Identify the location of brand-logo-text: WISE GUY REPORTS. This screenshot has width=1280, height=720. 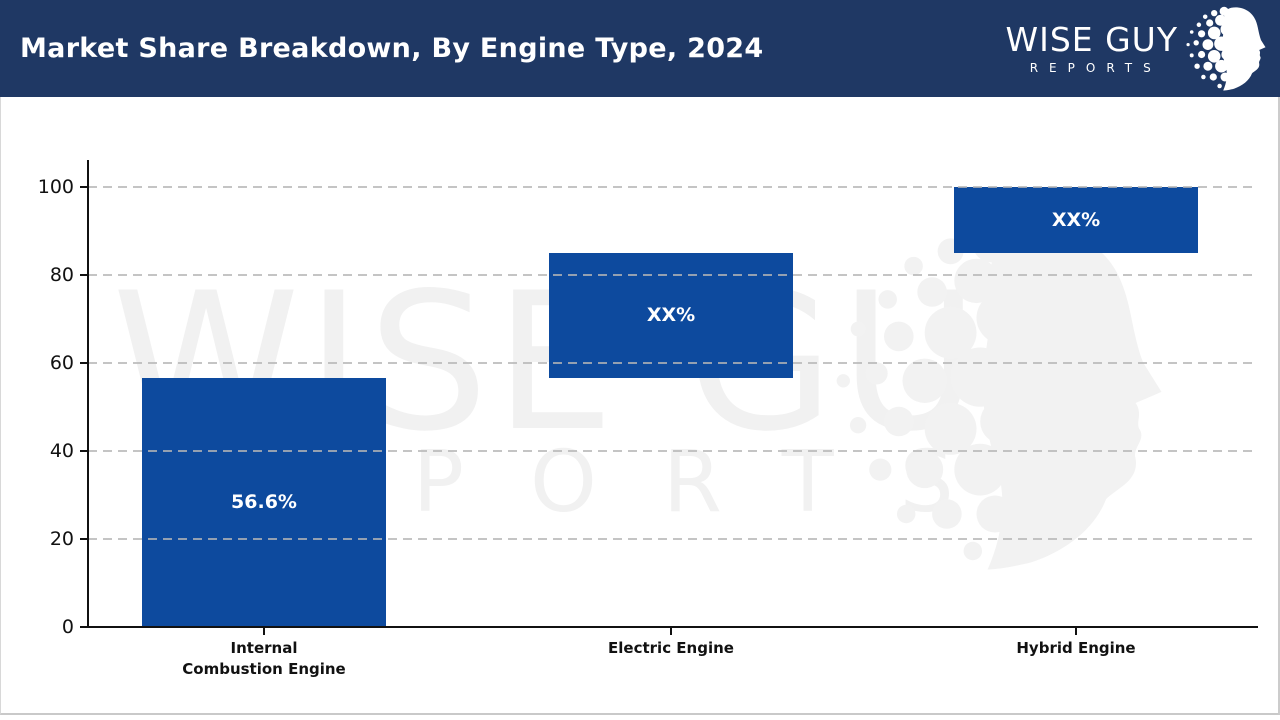
(1091, 49).